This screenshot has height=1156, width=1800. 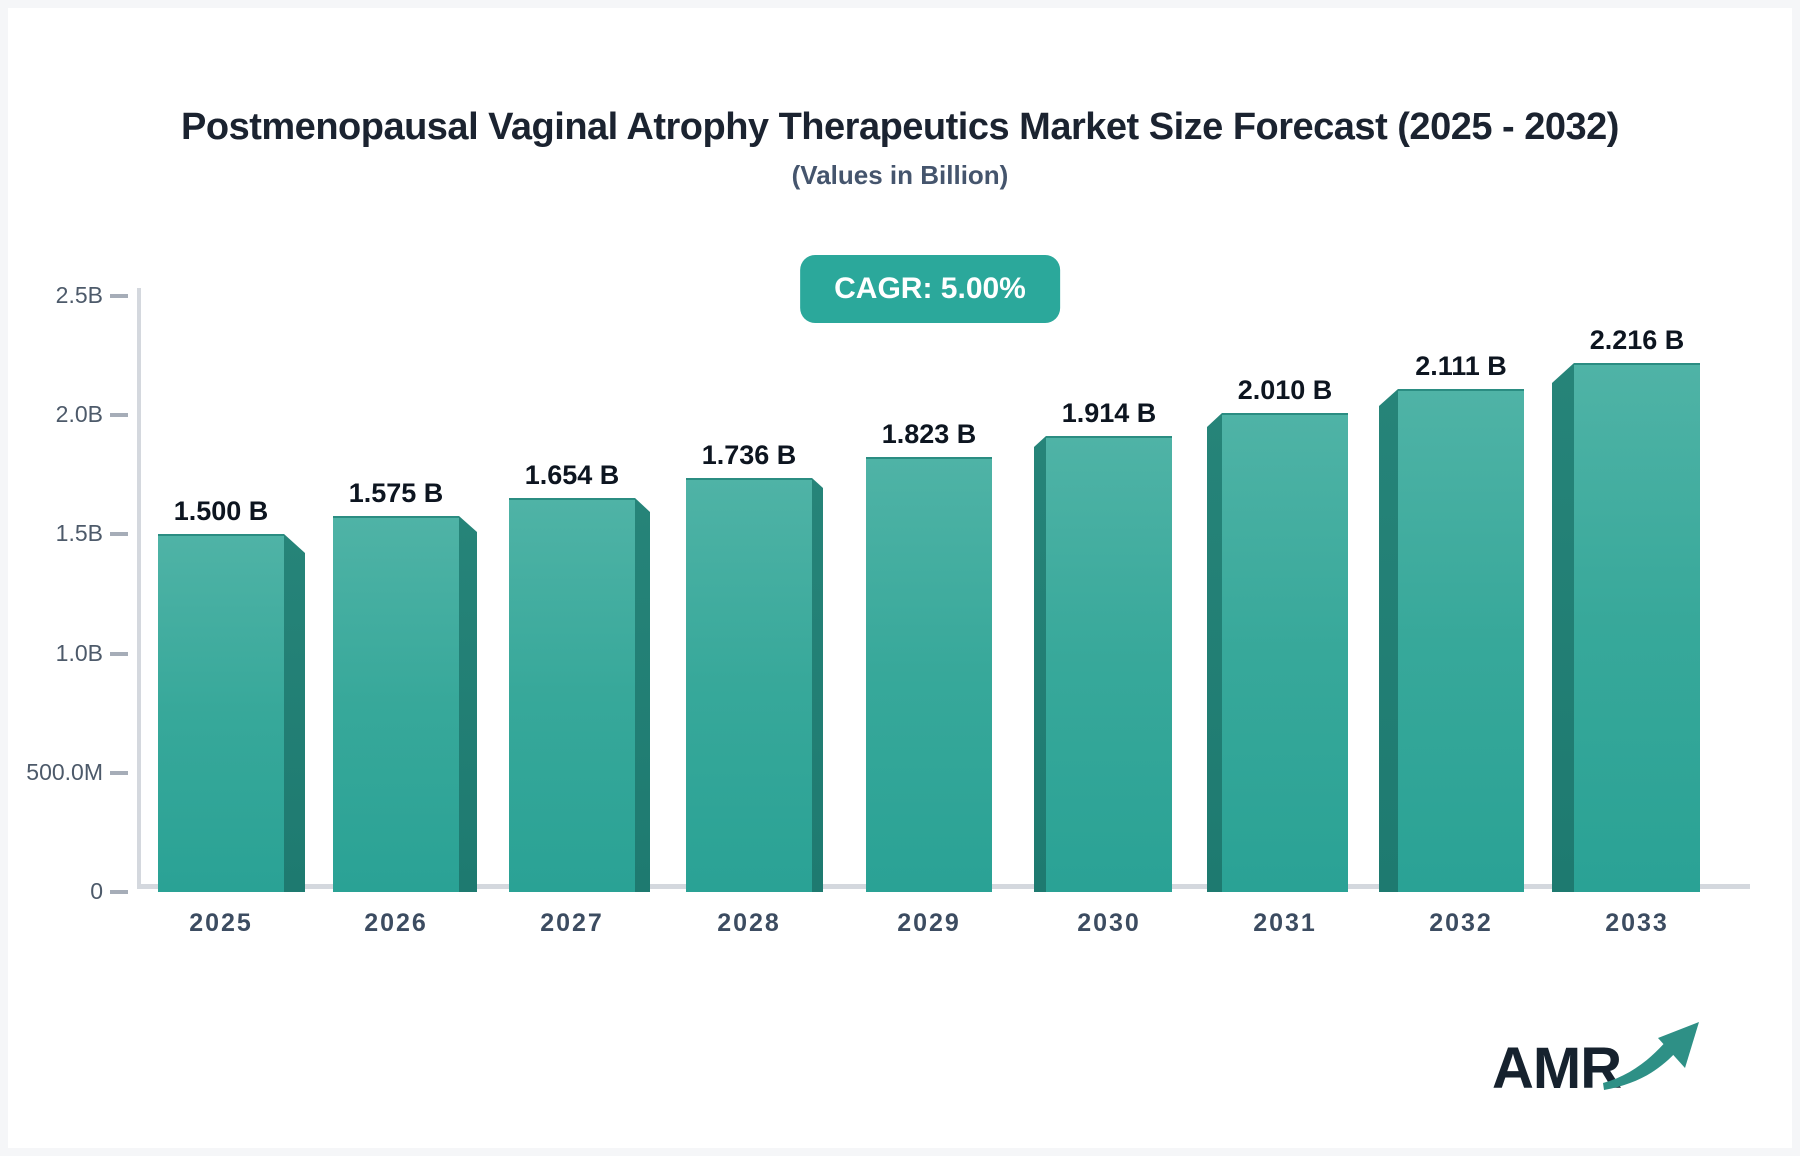 What do you see at coordinates (1285, 652) in the screenshot?
I see `bar-2031` at bounding box center [1285, 652].